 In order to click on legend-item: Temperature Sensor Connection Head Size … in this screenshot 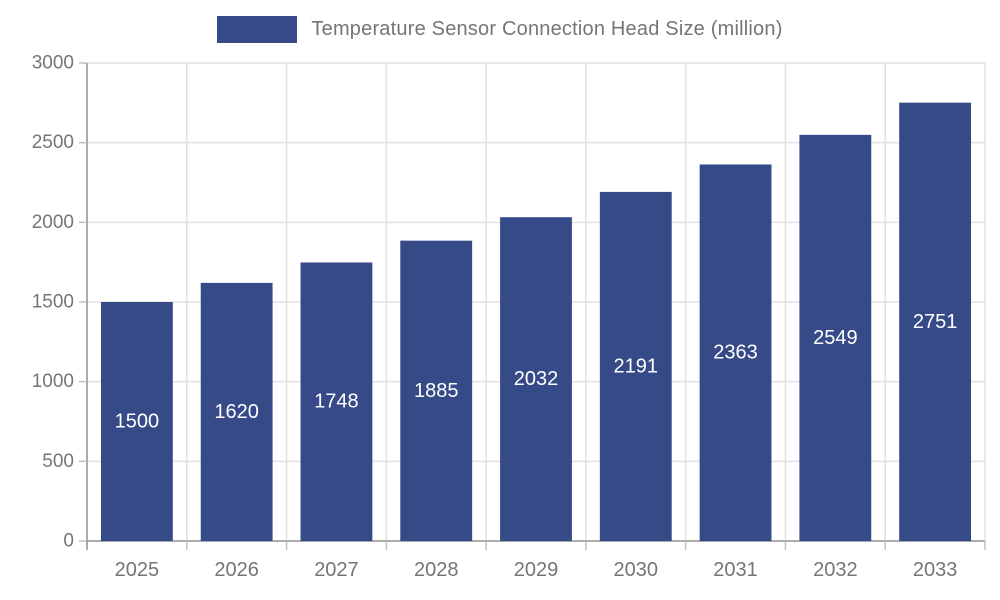, I will do `click(500, 29)`.